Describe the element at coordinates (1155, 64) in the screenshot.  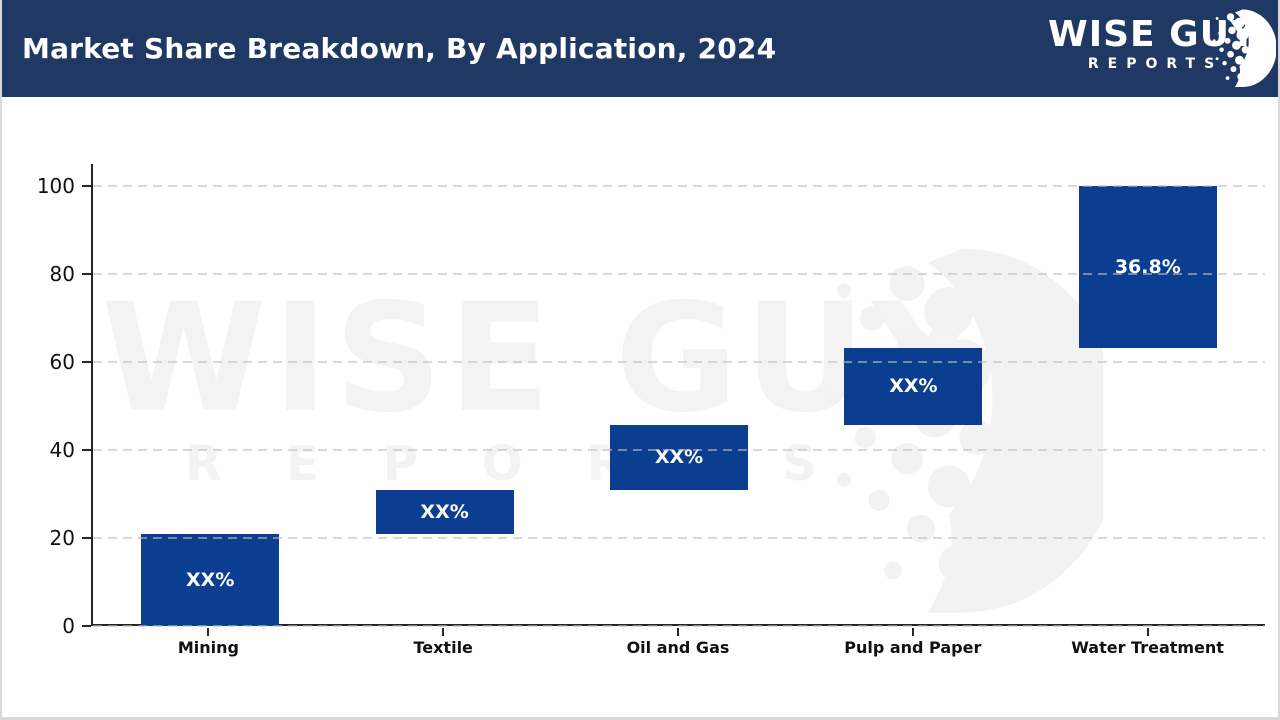
I see `brand-logo-reports: REPORTS` at that location.